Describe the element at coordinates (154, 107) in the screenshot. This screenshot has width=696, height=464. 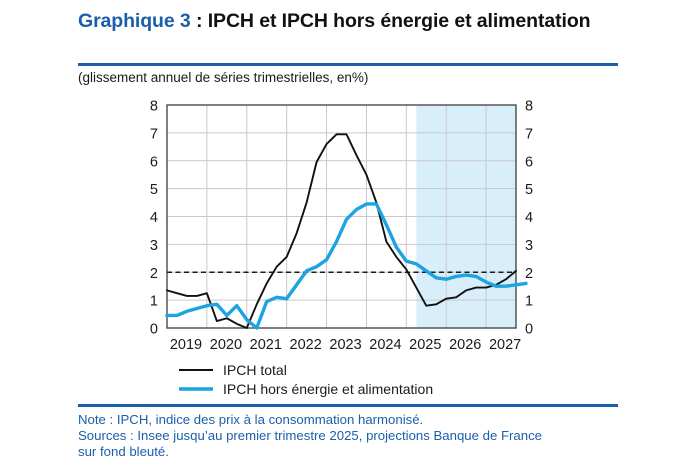
I see `y-axis-tick-label-left: 8` at that location.